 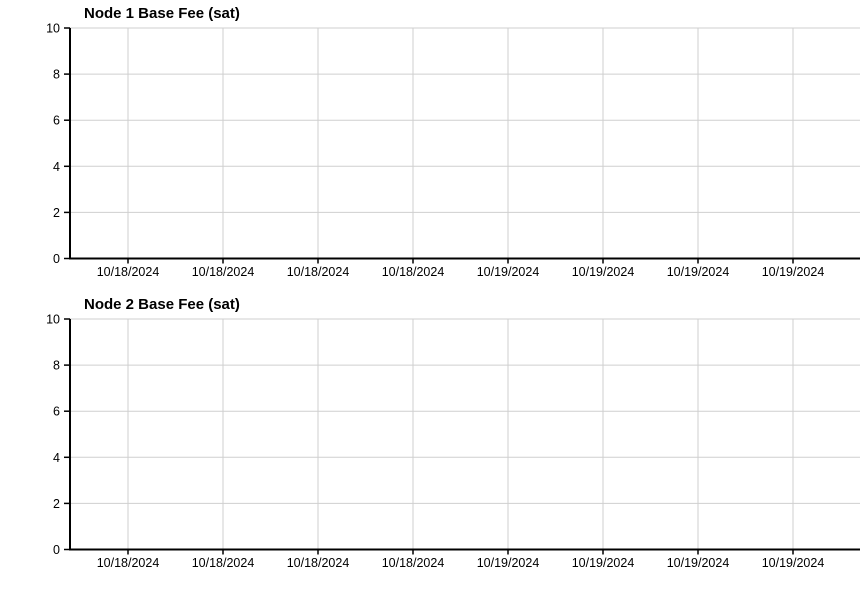 What do you see at coordinates (162, 13) in the screenshot?
I see `chart-node1-title: Node 1 Base Fee (sat)` at bounding box center [162, 13].